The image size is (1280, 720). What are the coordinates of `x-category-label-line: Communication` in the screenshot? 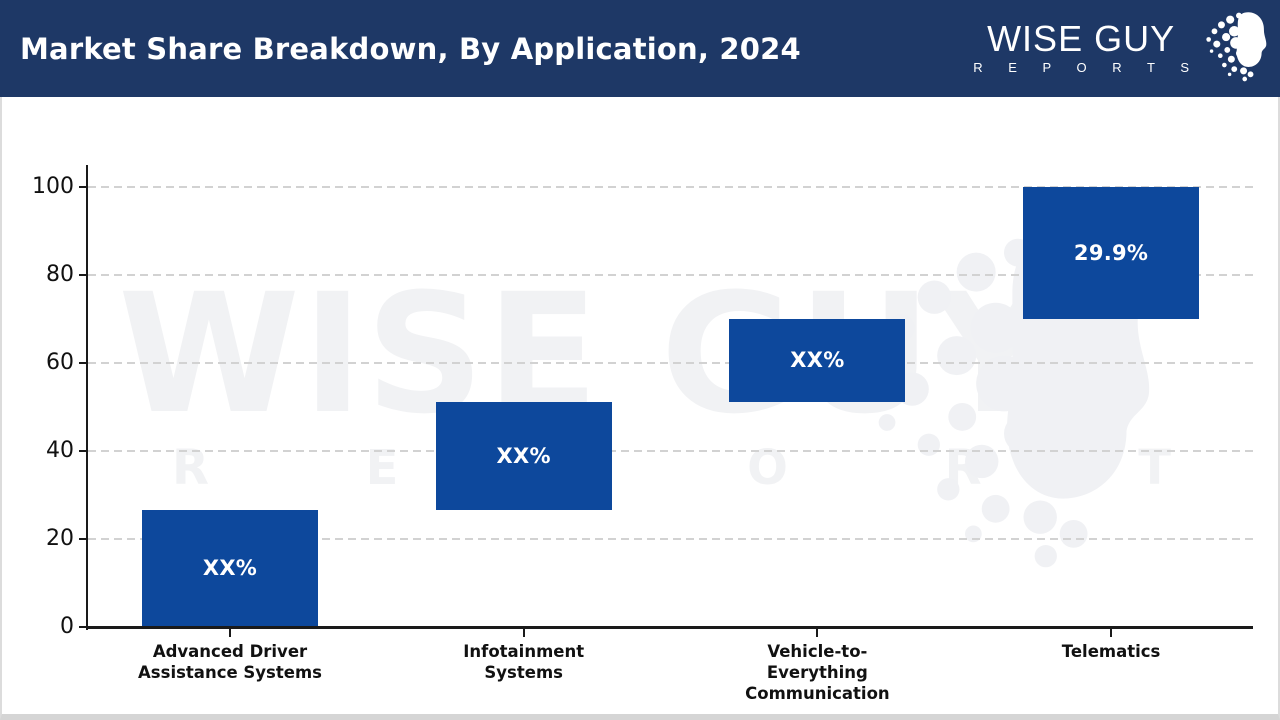 It's located at (817, 693).